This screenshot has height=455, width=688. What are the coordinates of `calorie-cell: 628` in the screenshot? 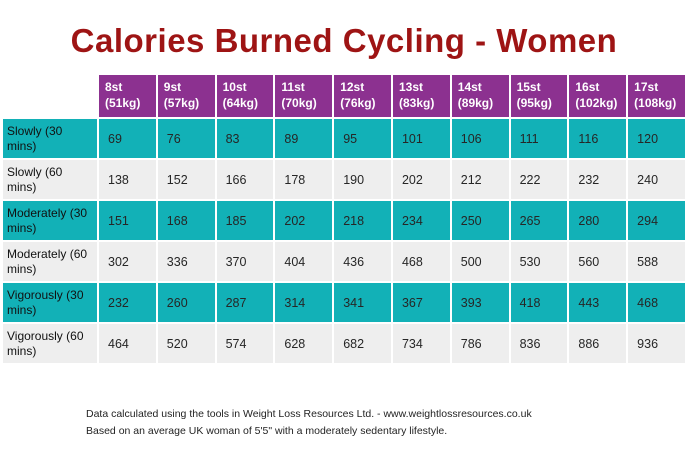 It's located at (304, 343).